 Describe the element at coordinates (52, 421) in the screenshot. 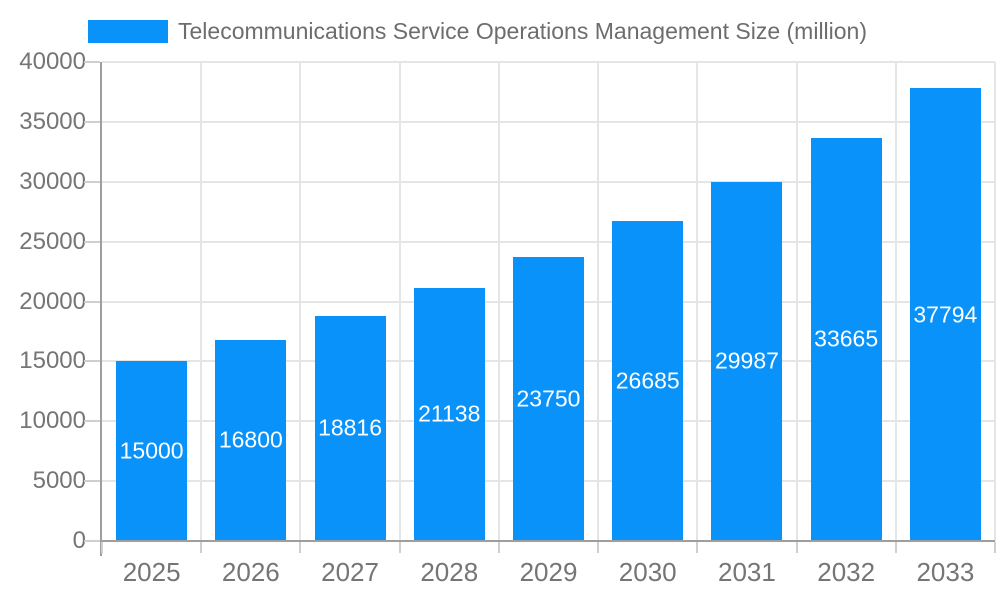

I see `y-axis-label: 10000` at that location.